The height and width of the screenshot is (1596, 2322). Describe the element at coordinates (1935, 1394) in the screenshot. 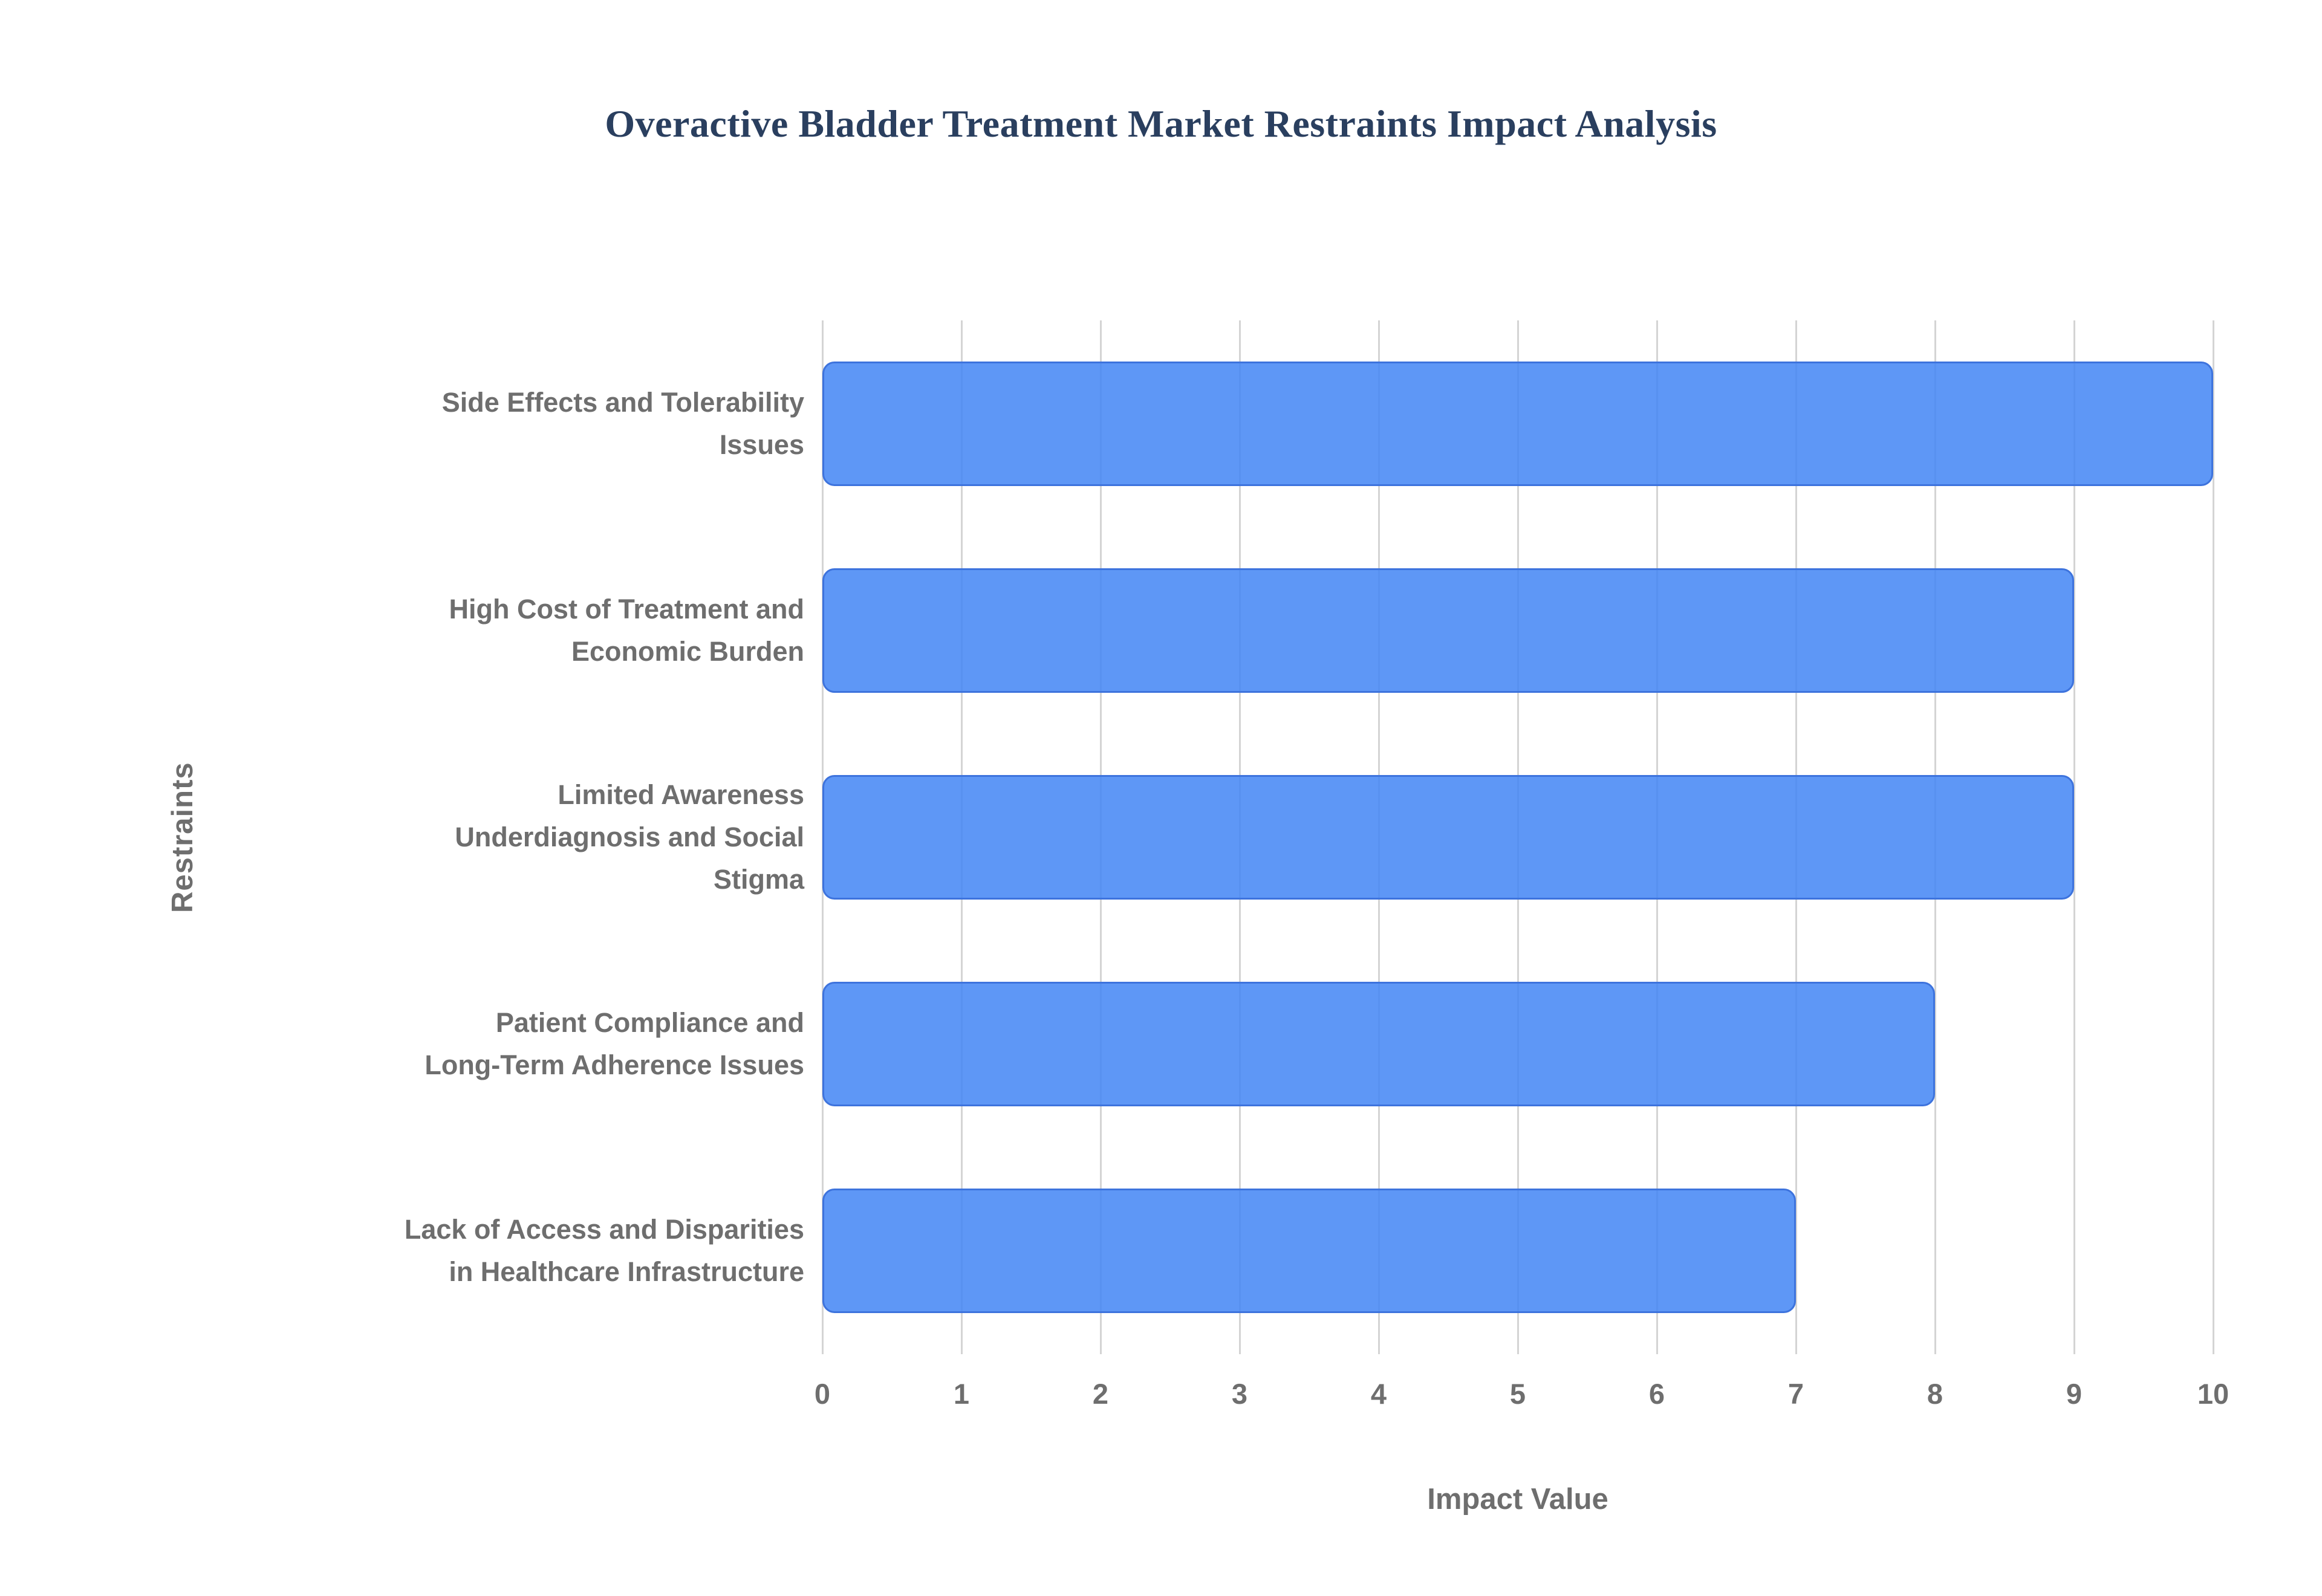

I see `x-tick-label: 8` at that location.